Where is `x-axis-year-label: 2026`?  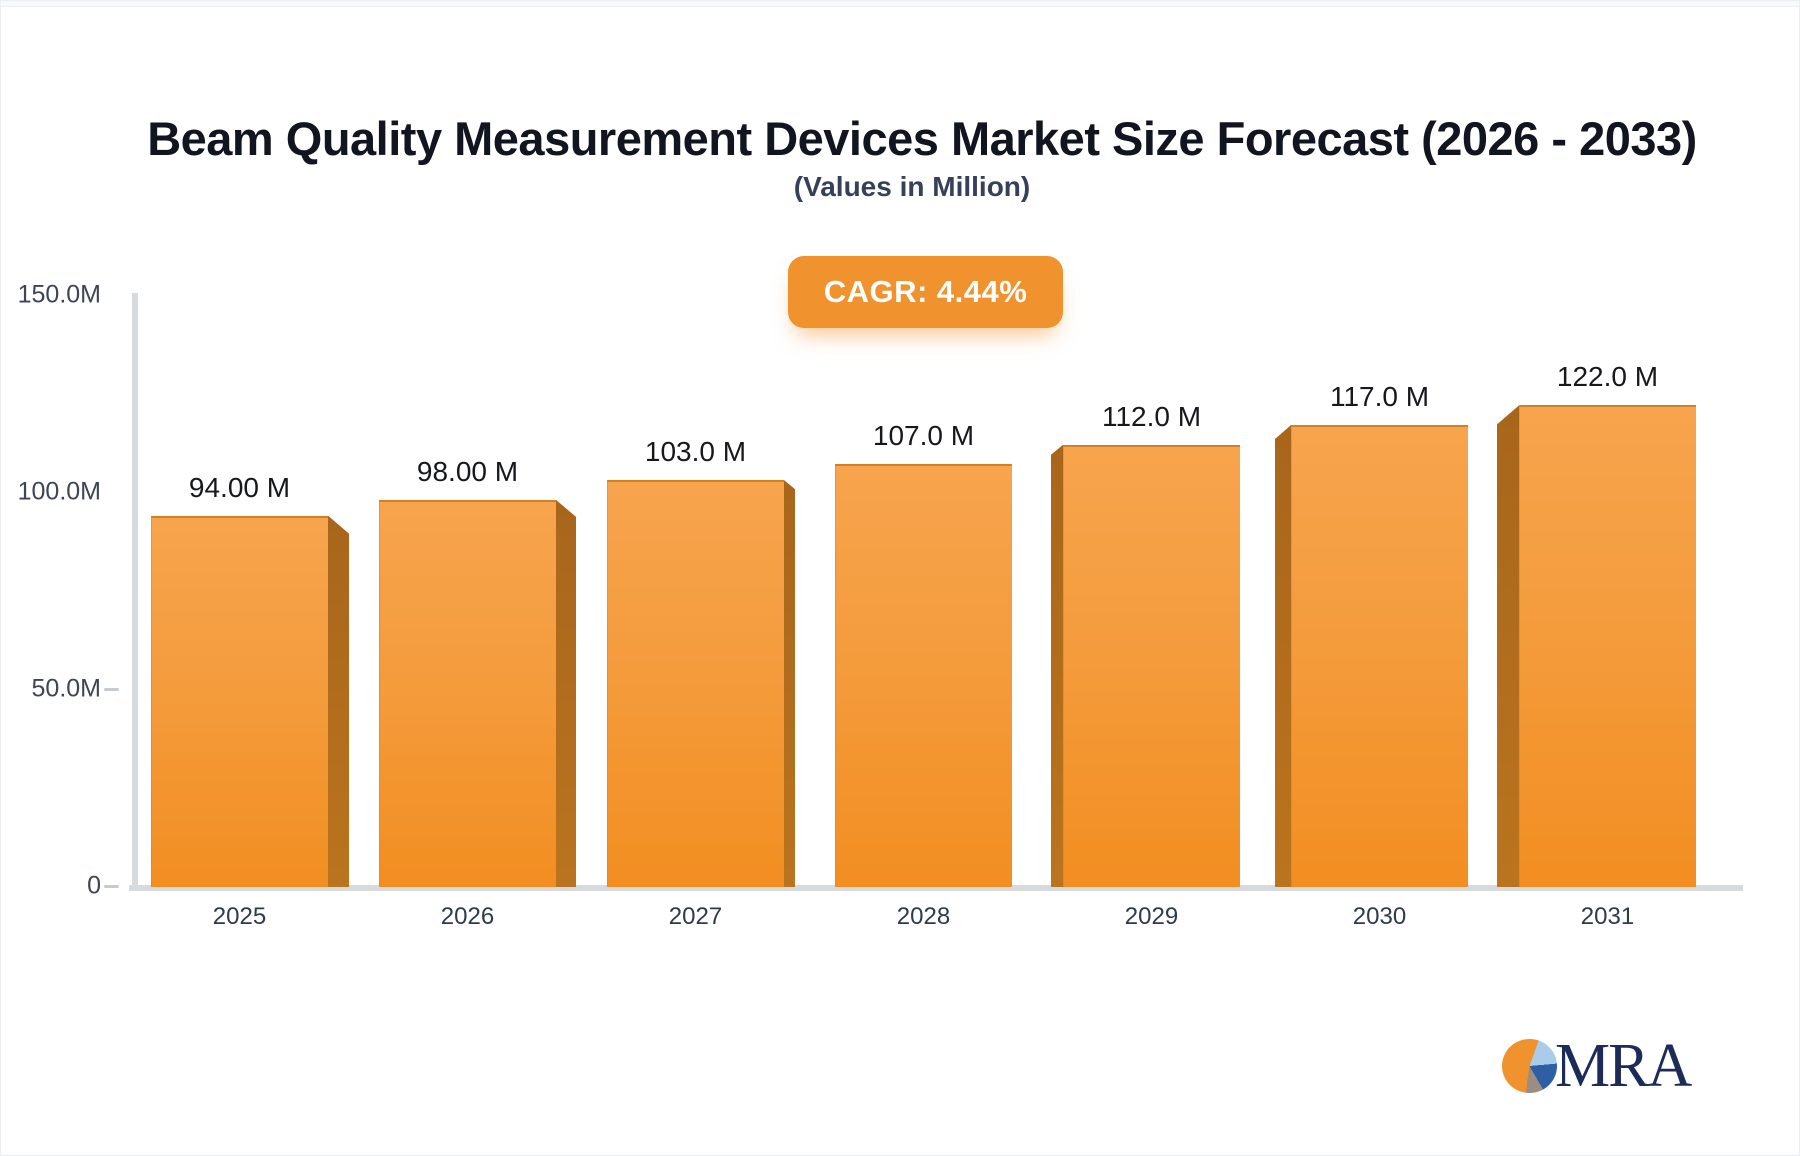
x-axis-year-label: 2026 is located at coordinates (467, 916).